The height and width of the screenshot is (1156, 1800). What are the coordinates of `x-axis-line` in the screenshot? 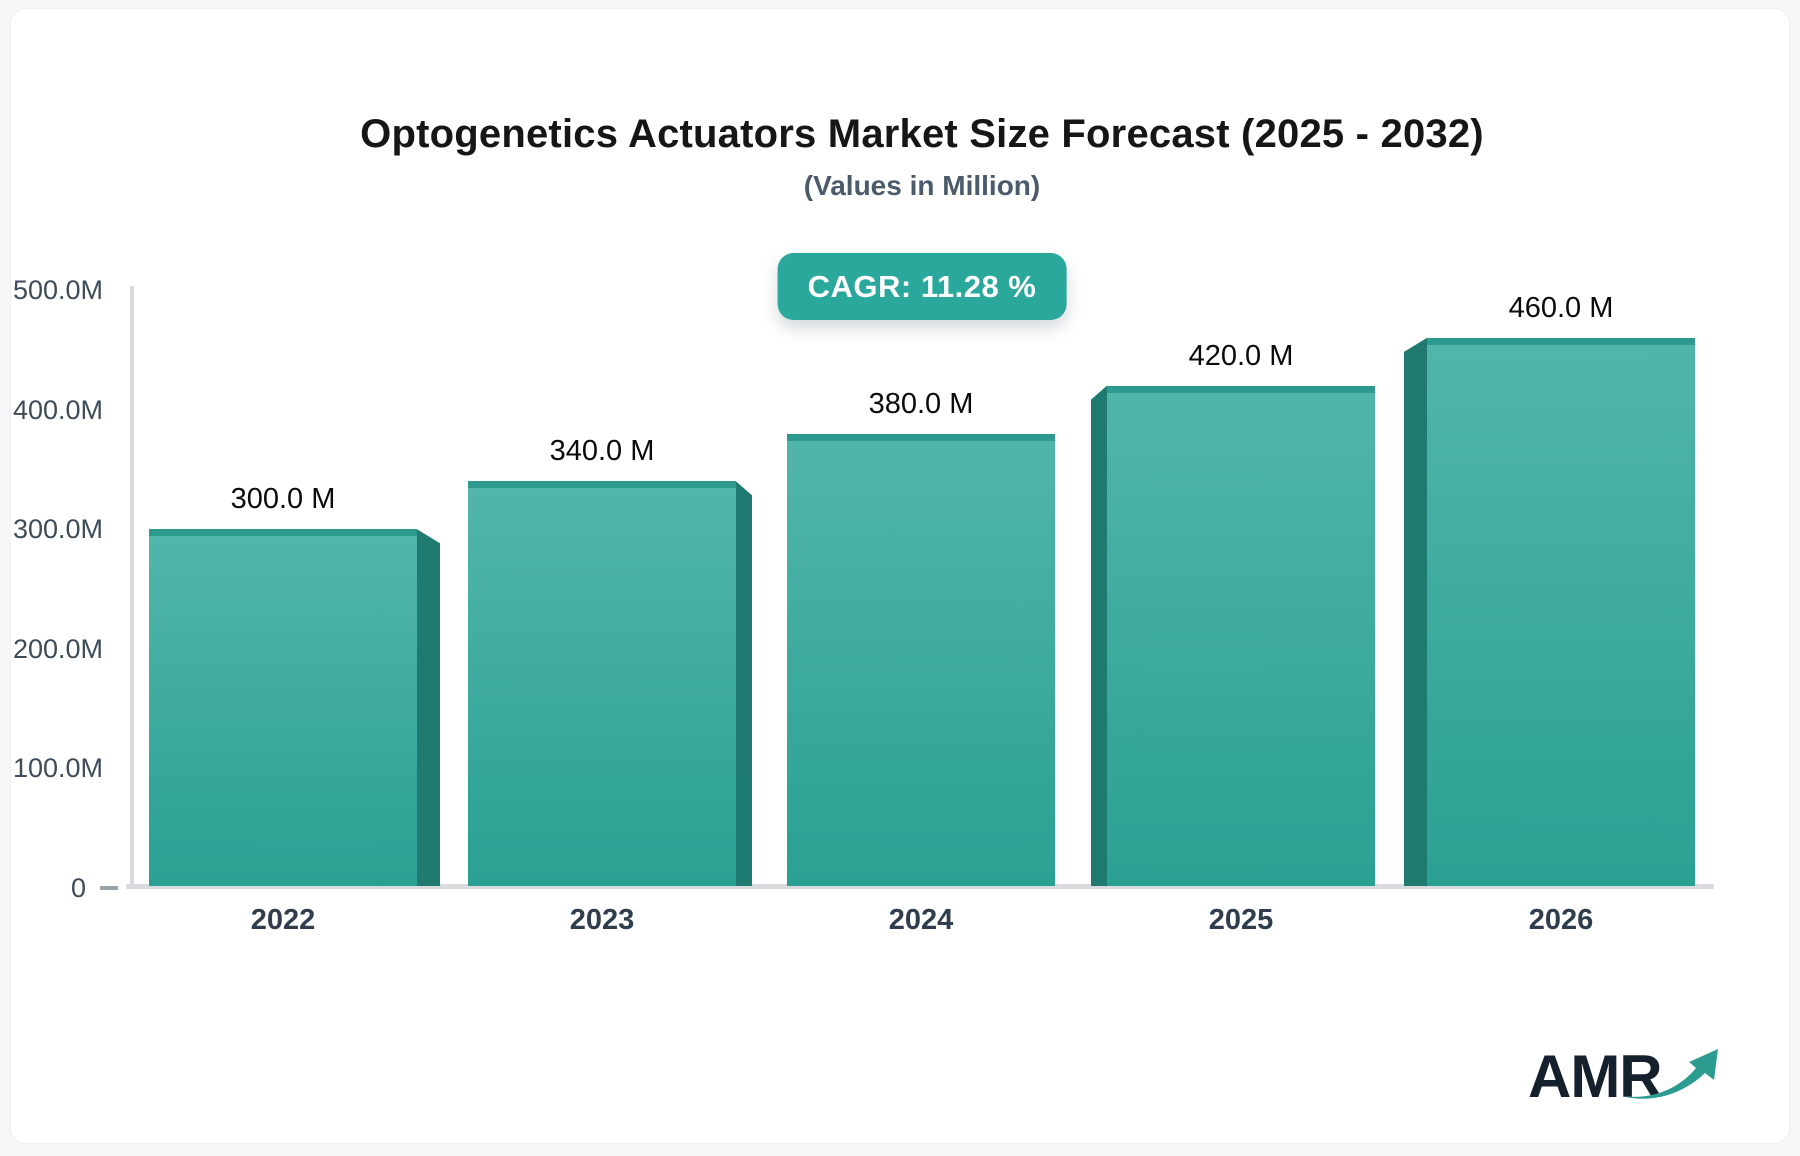 It's located at (920, 886).